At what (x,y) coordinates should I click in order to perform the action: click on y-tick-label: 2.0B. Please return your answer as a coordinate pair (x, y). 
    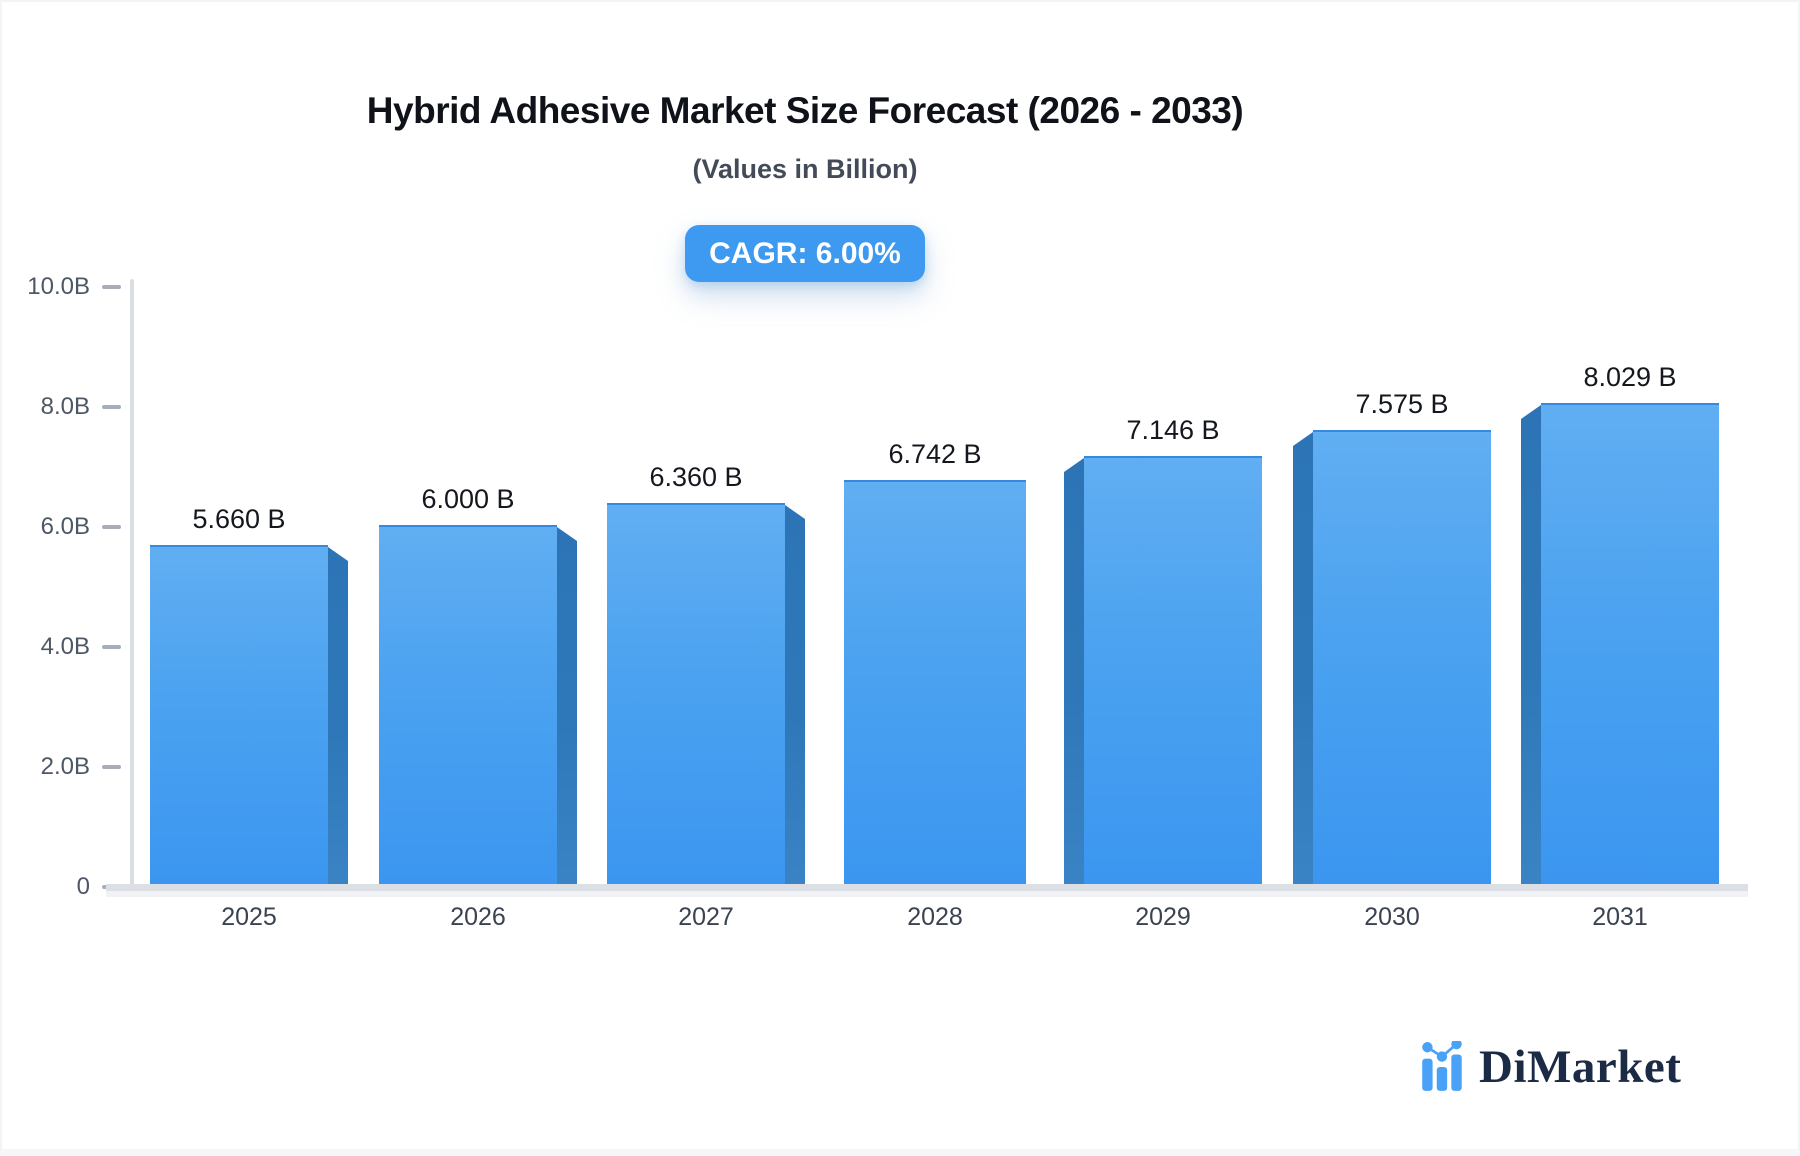
    Looking at the image, I should click on (65, 766).